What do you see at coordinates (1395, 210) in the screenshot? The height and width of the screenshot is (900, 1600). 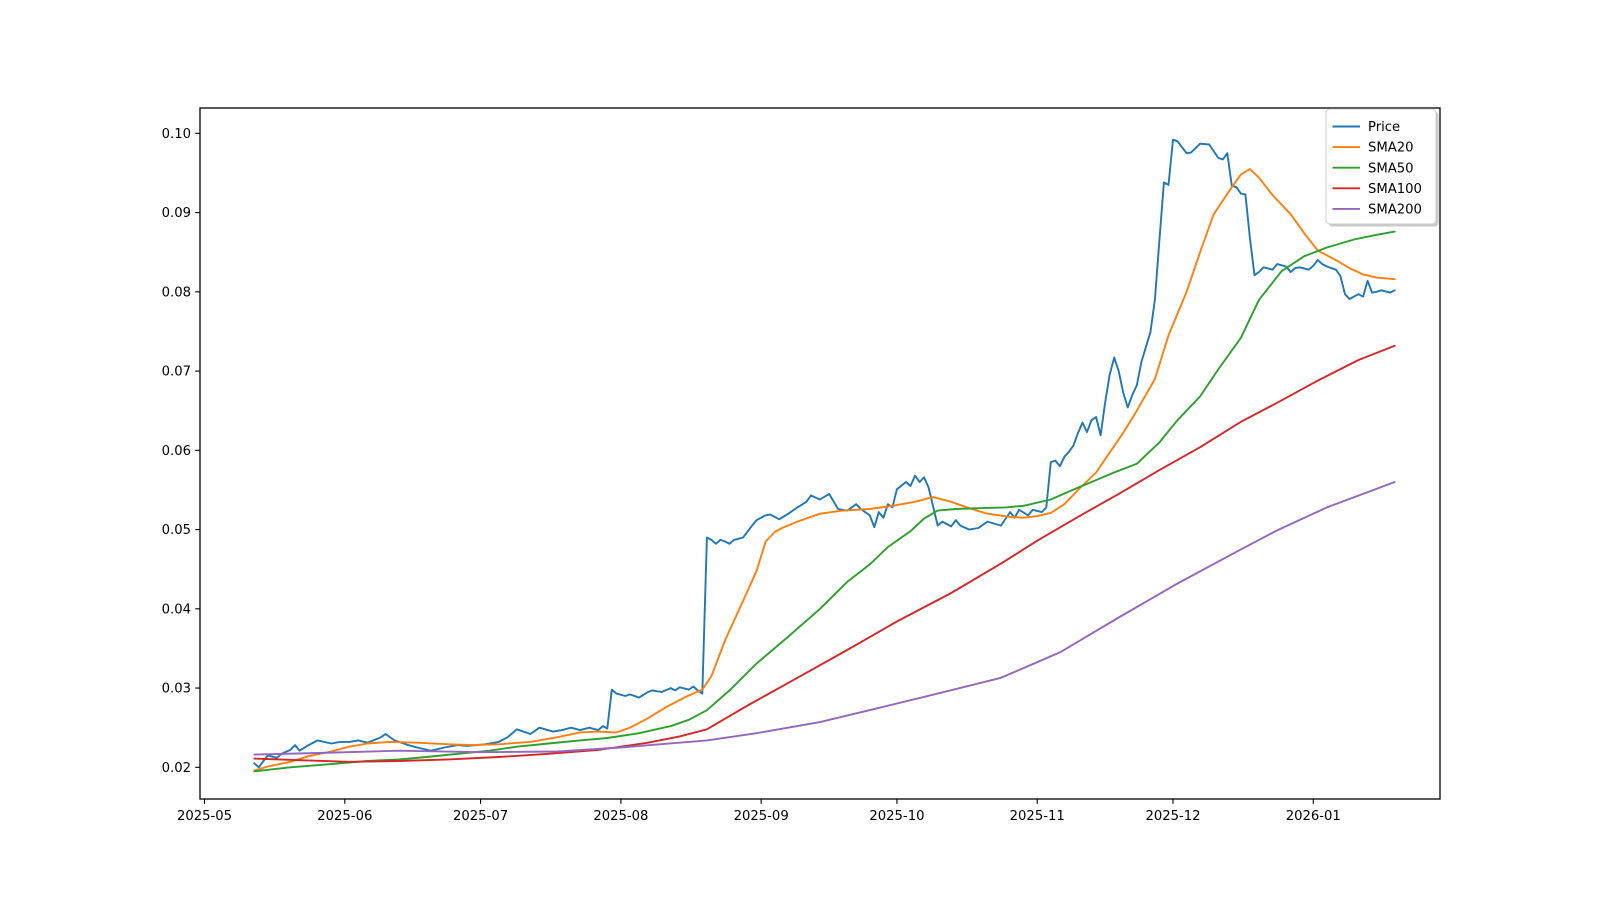 I see `legend-label-sma200: SMA200` at bounding box center [1395, 210].